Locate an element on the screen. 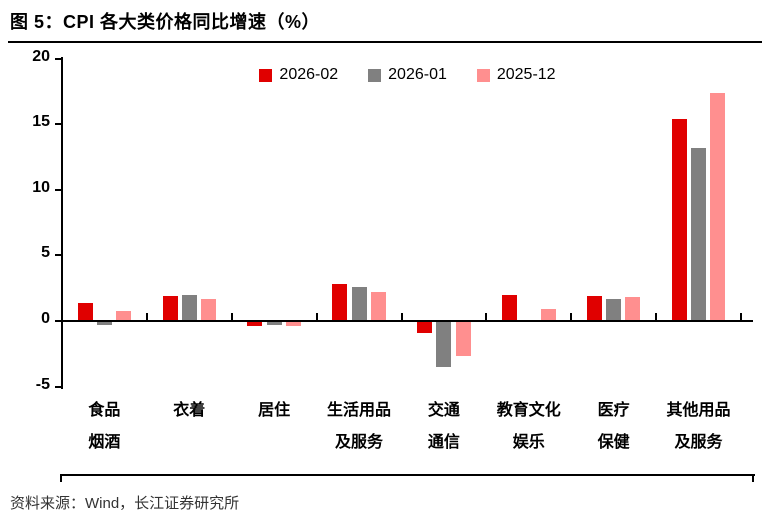 This screenshot has width=770, height=530. bar-2026-02-生活用品及服务 is located at coordinates (340, 302).